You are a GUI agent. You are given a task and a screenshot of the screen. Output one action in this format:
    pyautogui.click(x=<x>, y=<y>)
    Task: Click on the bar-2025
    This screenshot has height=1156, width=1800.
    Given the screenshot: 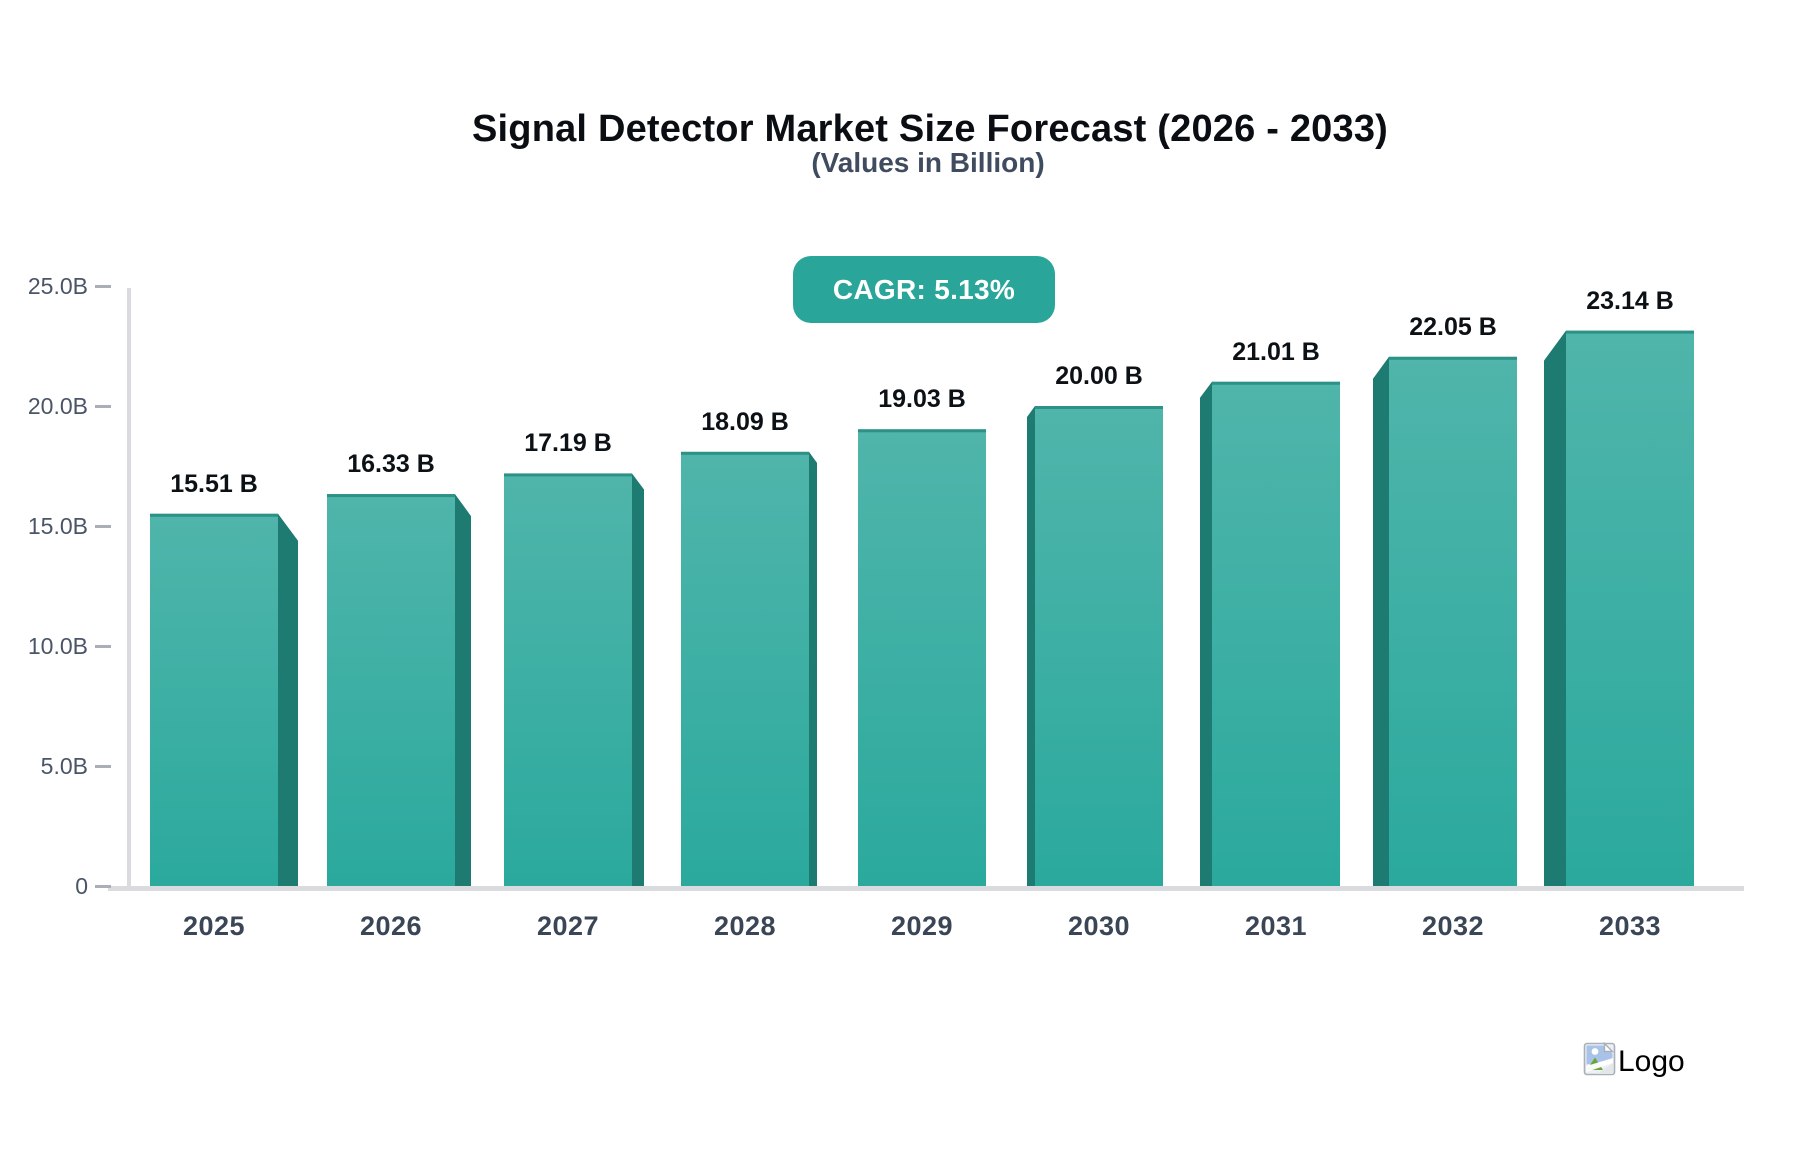 What is the action you would take?
    pyautogui.click(x=214, y=699)
    